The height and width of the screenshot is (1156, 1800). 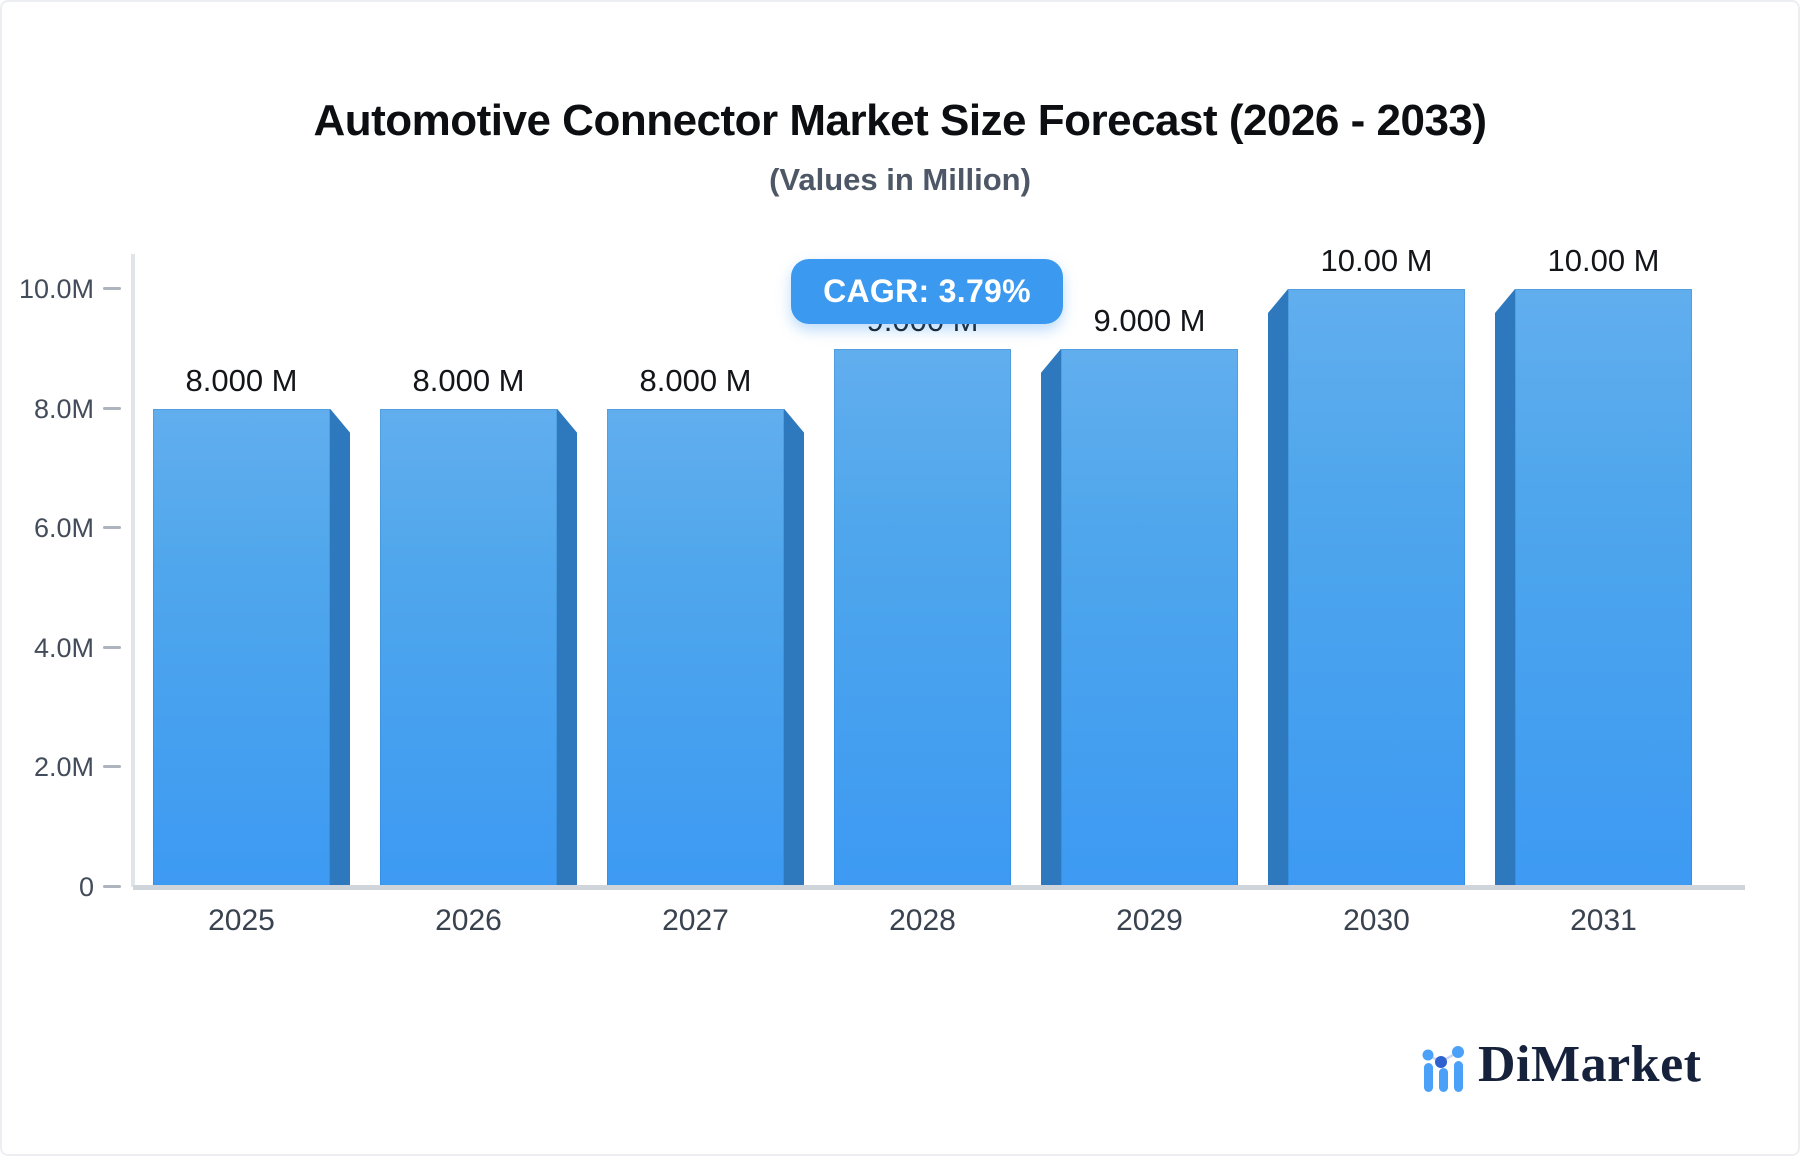 I want to click on cagr-badge-label: CAGR: 3.79%, so click(x=927, y=291).